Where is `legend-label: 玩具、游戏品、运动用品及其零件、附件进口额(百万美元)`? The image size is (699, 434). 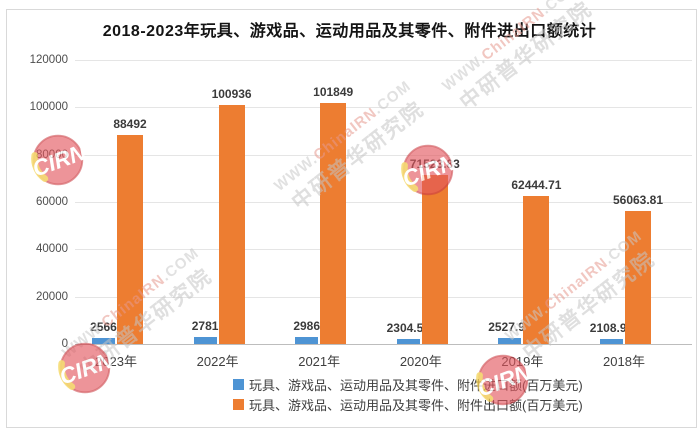 legend-label: 玩具、游戏品、运动用品及其零件、附件进口额(百万美元) is located at coordinates (416, 385).